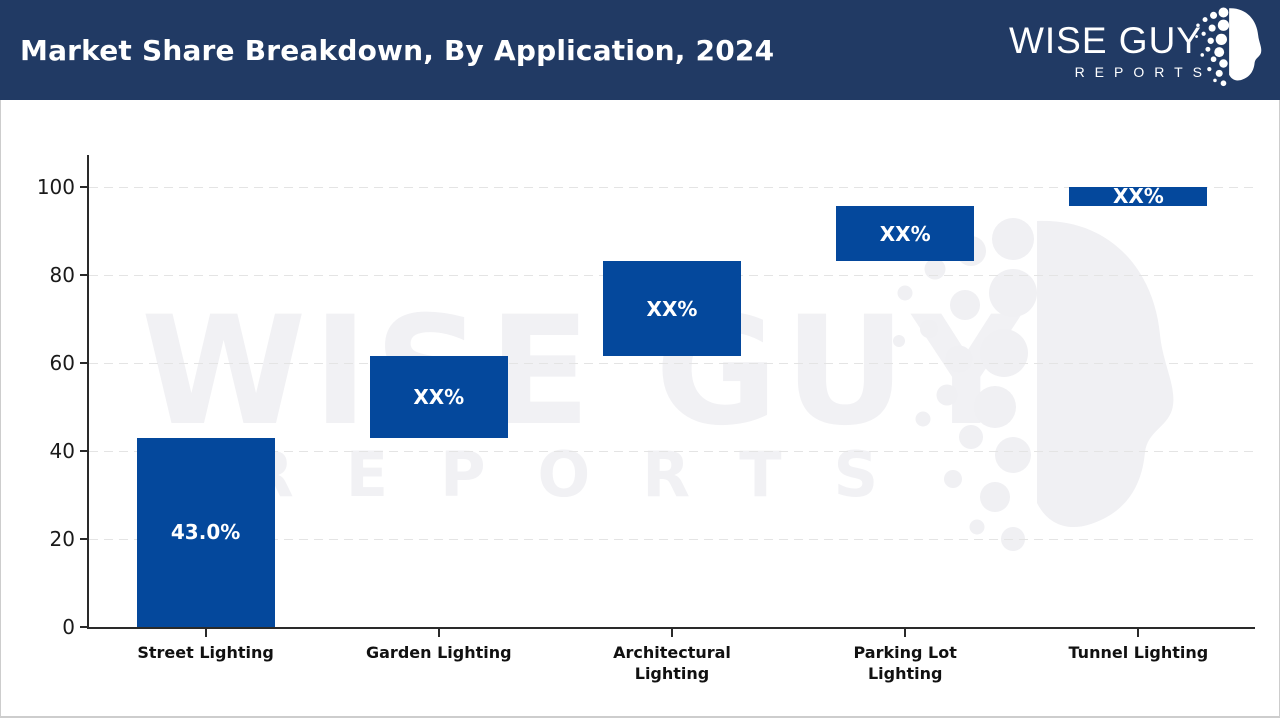 This screenshot has width=1280, height=720. What do you see at coordinates (62, 450) in the screenshot?
I see `y-axis-tick-label: 40` at bounding box center [62, 450].